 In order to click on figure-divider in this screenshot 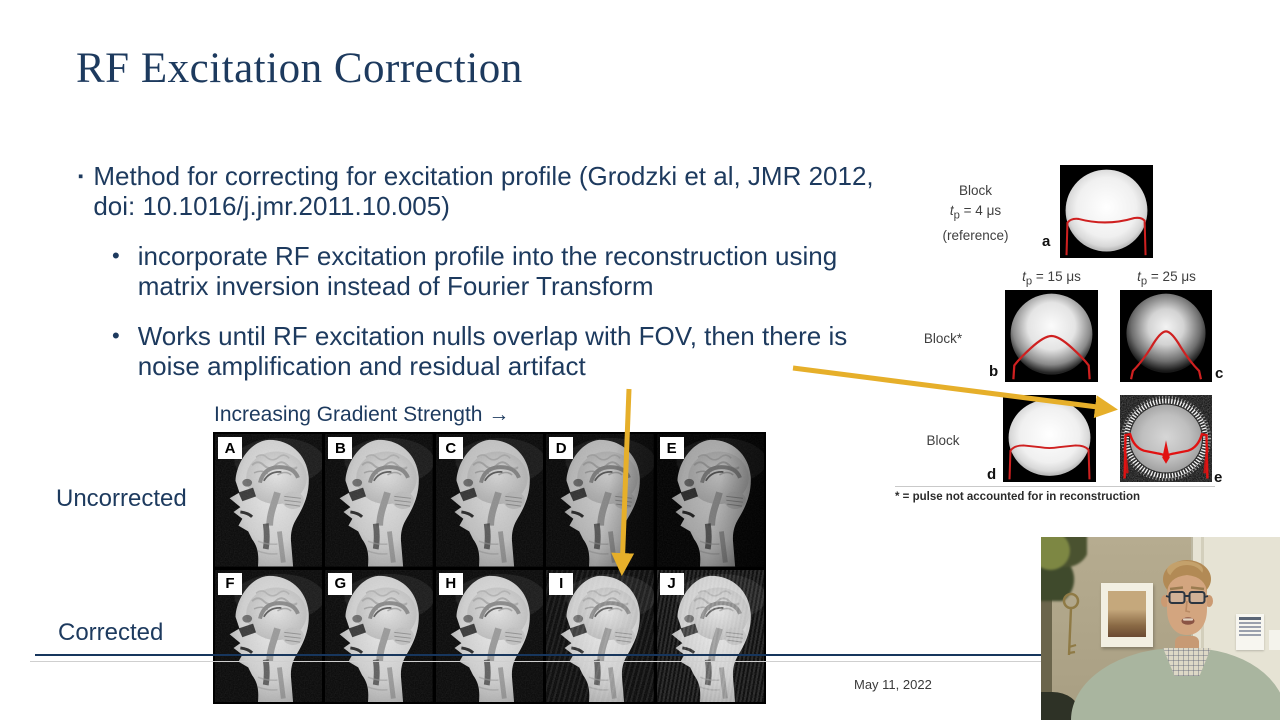, I will do `click(1055, 486)`.